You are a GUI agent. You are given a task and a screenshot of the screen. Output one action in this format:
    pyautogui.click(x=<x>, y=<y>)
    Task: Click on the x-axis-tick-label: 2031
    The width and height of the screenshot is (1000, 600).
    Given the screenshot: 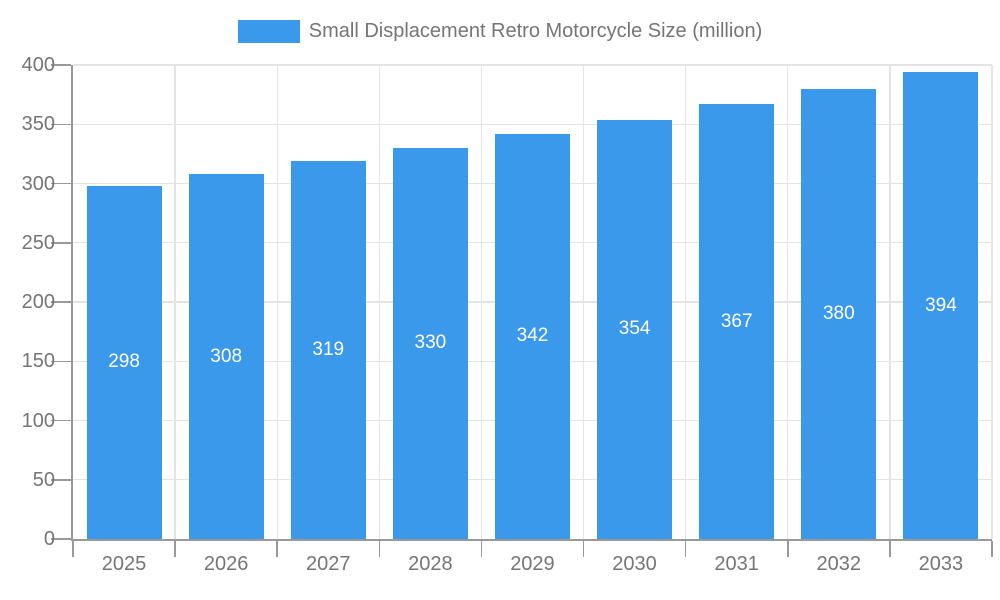 What is the action you would take?
    pyautogui.click(x=736, y=564)
    